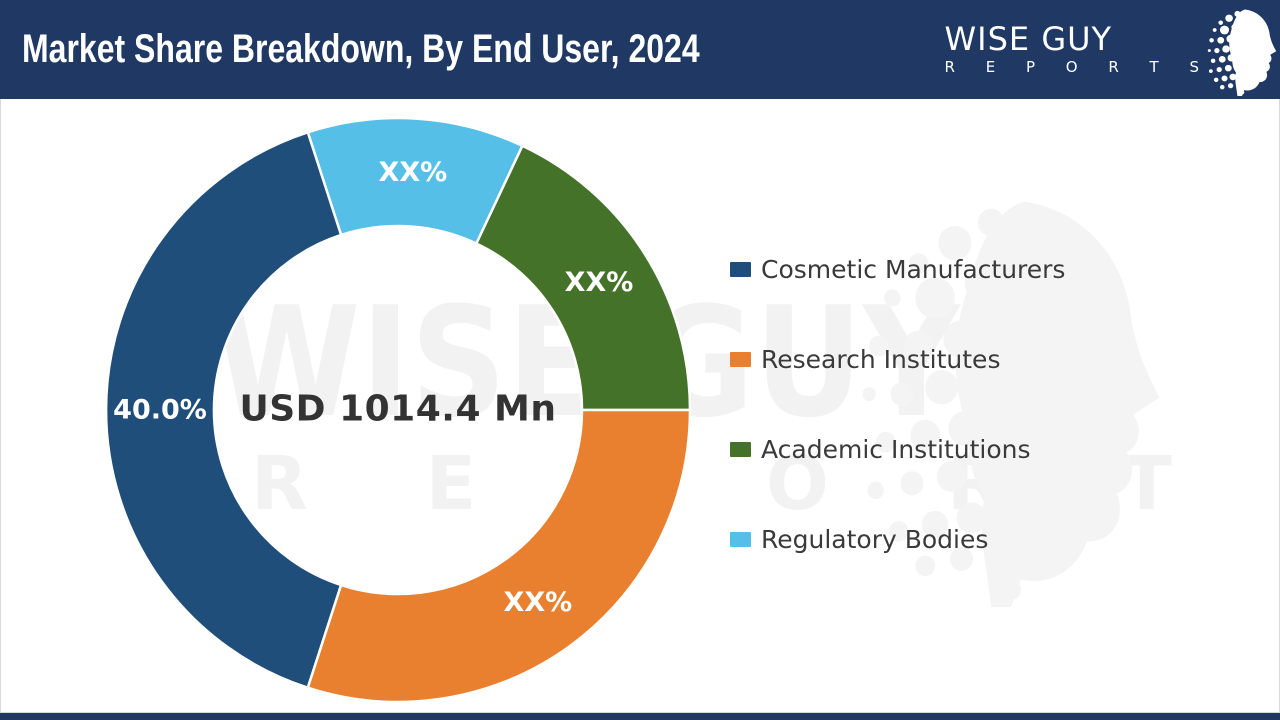 This screenshot has width=1280, height=720. Describe the element at coordinates (913, 269) in the screenshot. I see `legend-label: Cosmetic Manufacturers` at that location.